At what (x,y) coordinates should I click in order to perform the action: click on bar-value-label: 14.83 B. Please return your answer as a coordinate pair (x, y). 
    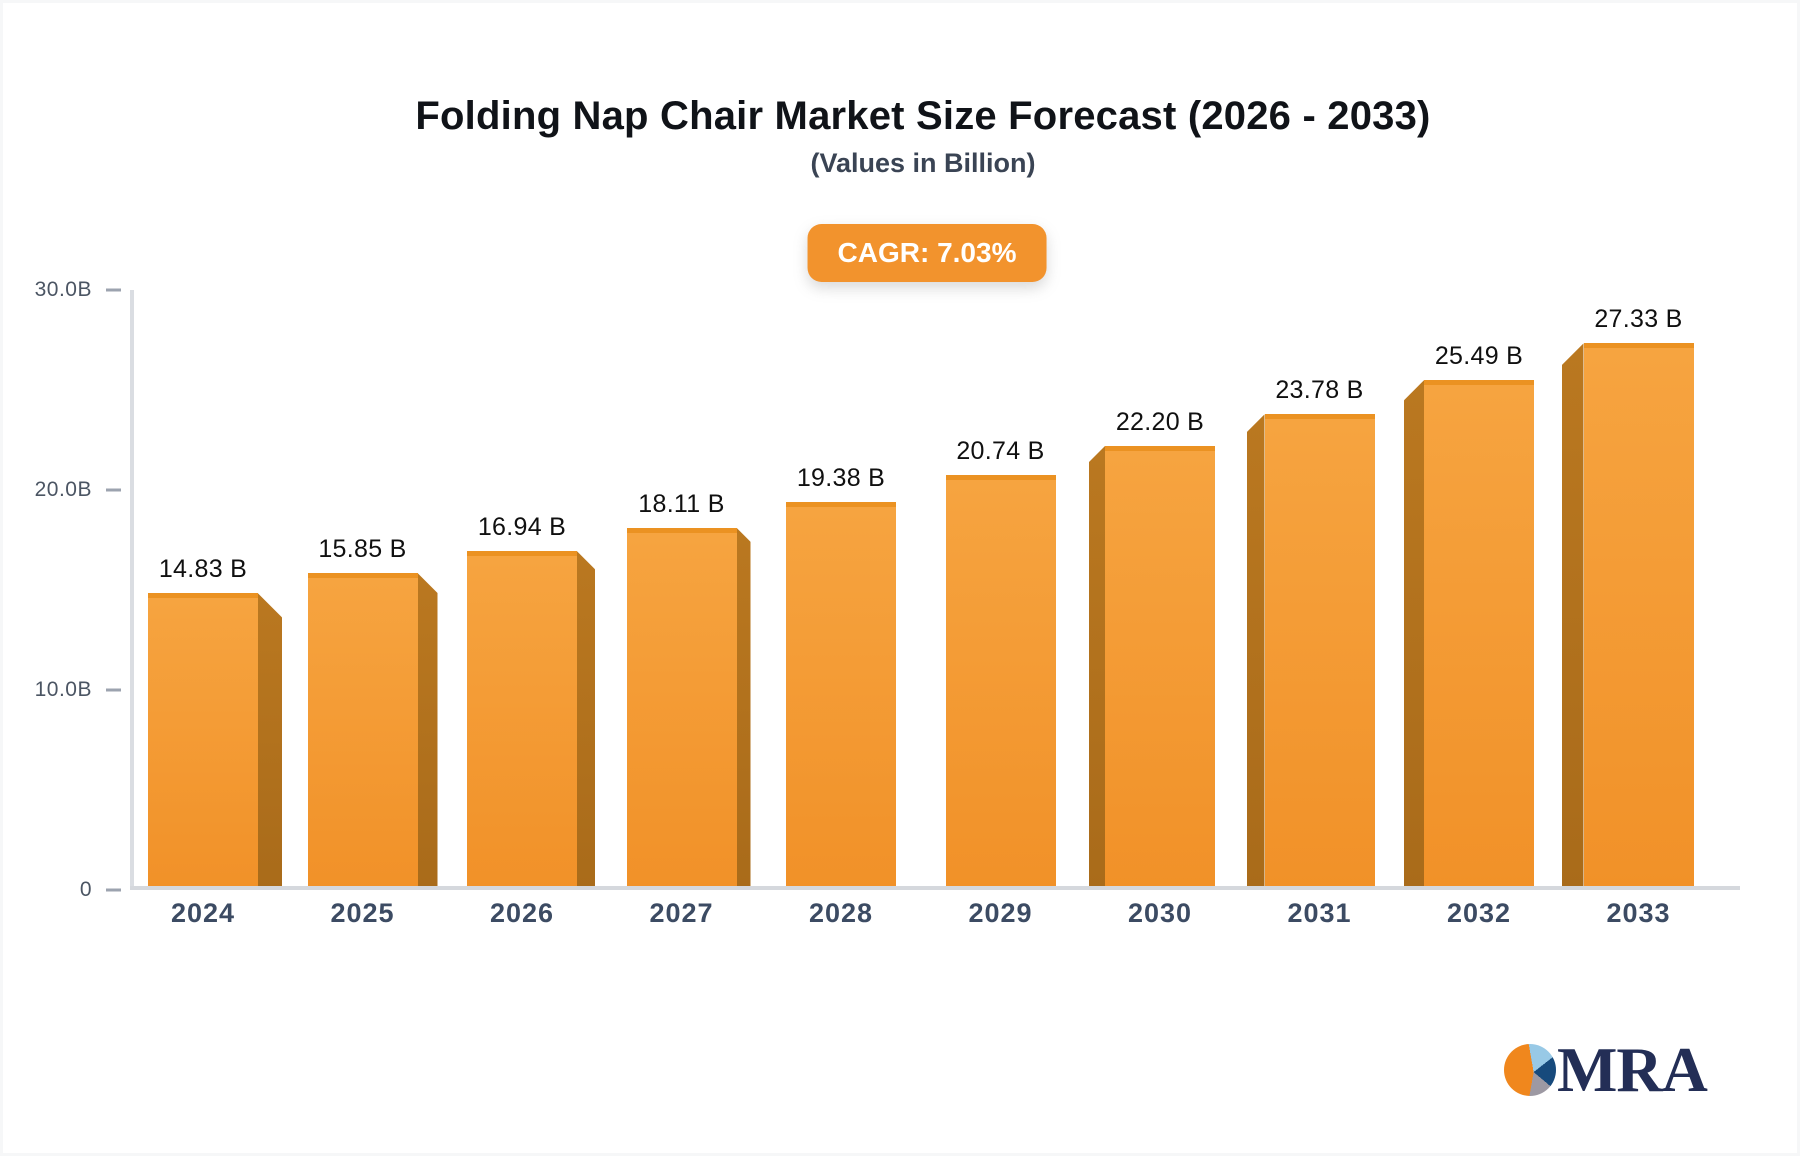
    Looking at the image, I should click on (203, 569).